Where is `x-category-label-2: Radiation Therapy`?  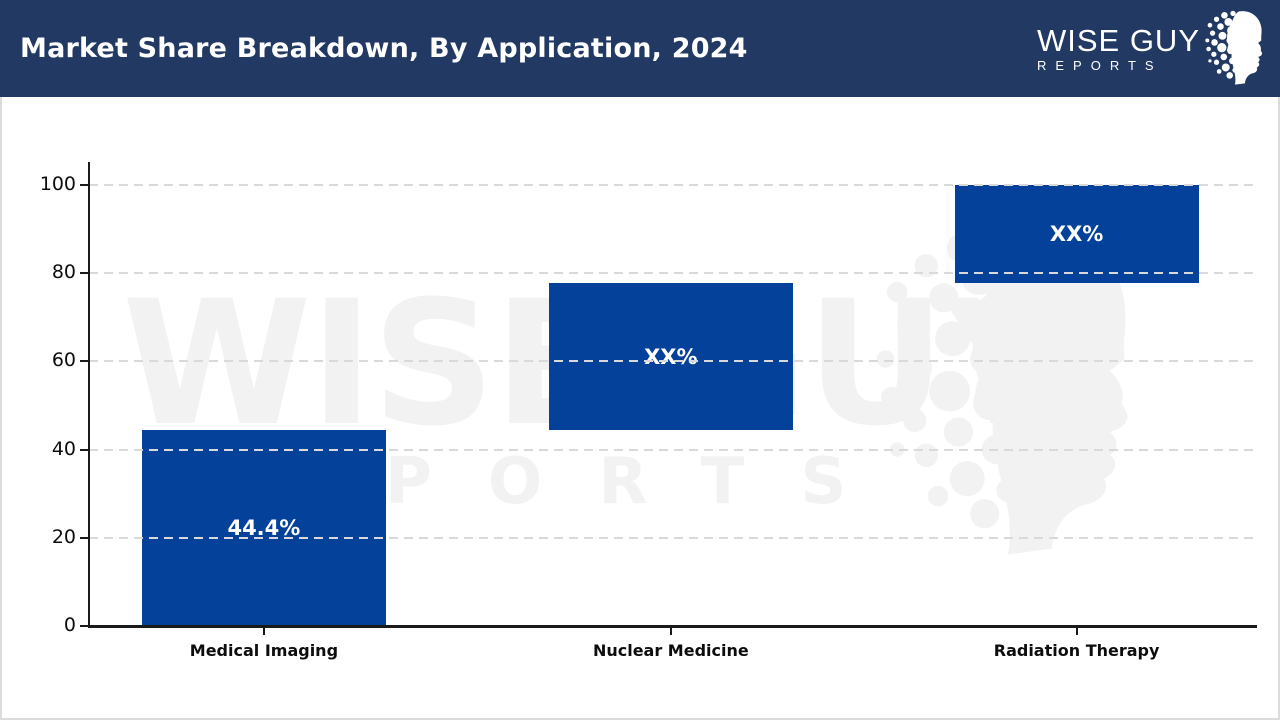 x-category-label-2: Radiation Therapy is located at coordinates (1076, 650).